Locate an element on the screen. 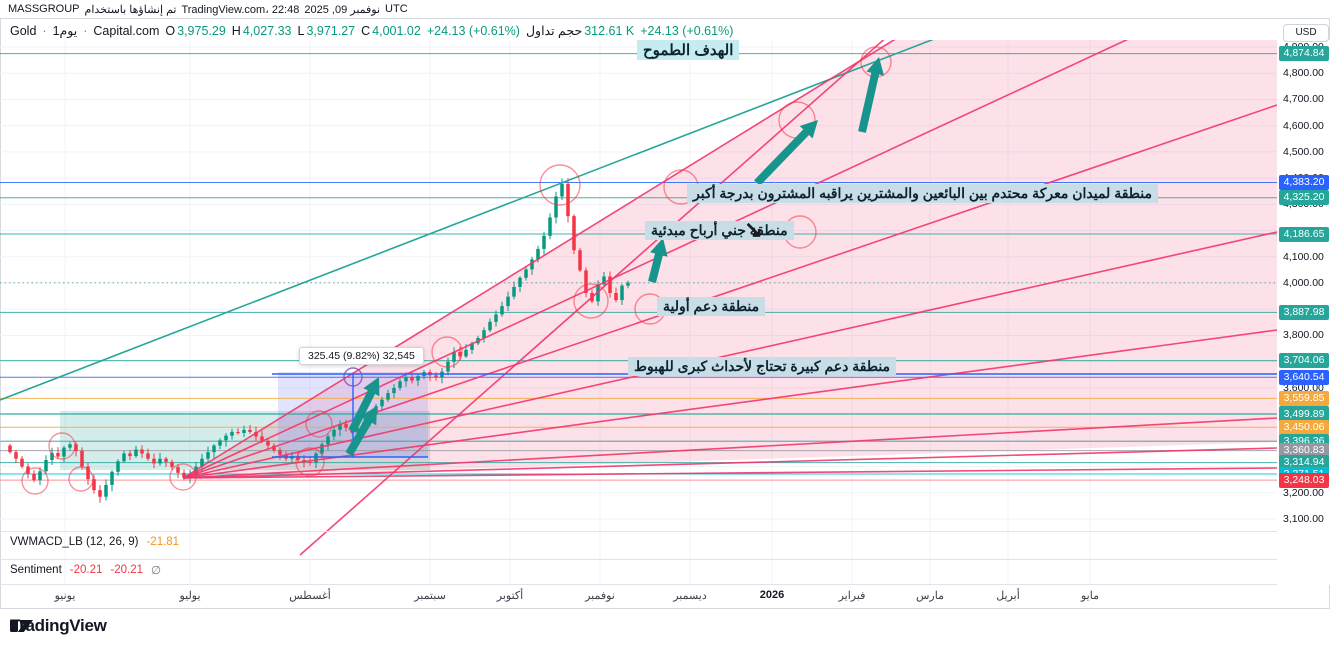 The height and width of the screenshot is (647, 1332). price-badge: 4,186.65 is located at coordinates (1304, 234).